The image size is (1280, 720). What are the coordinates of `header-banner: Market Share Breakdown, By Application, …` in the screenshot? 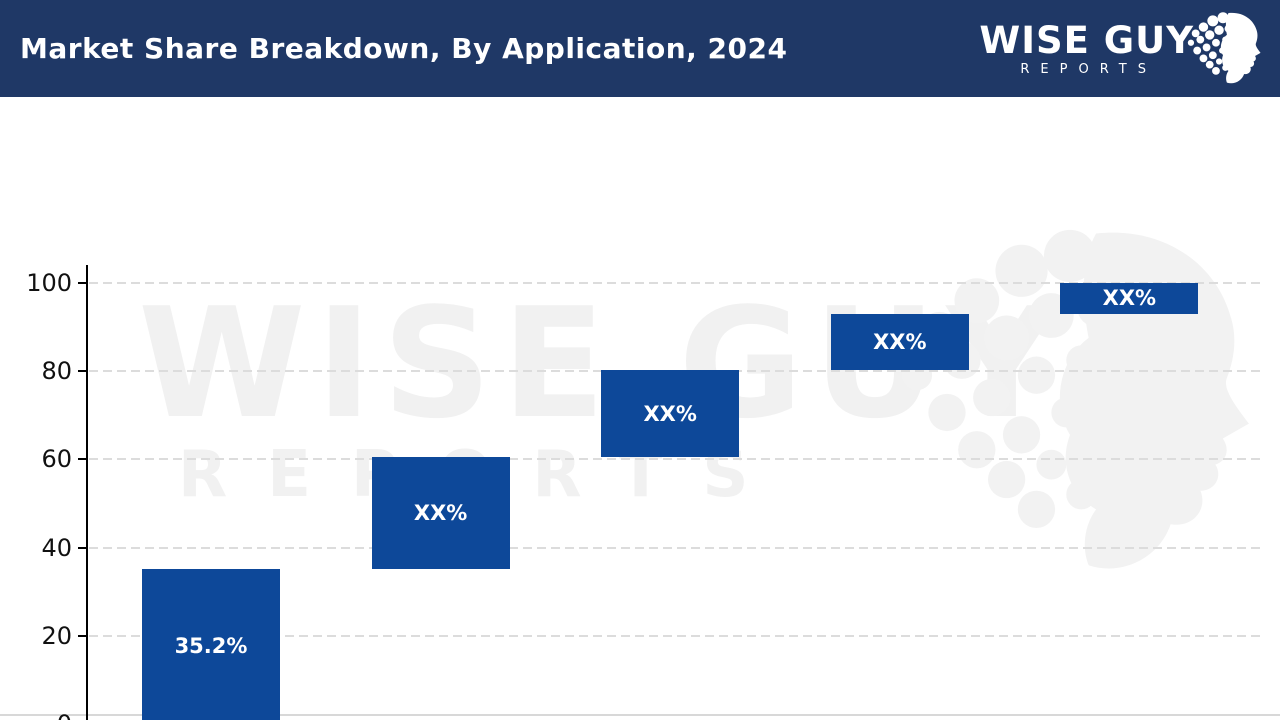 It's located at (640, 48).